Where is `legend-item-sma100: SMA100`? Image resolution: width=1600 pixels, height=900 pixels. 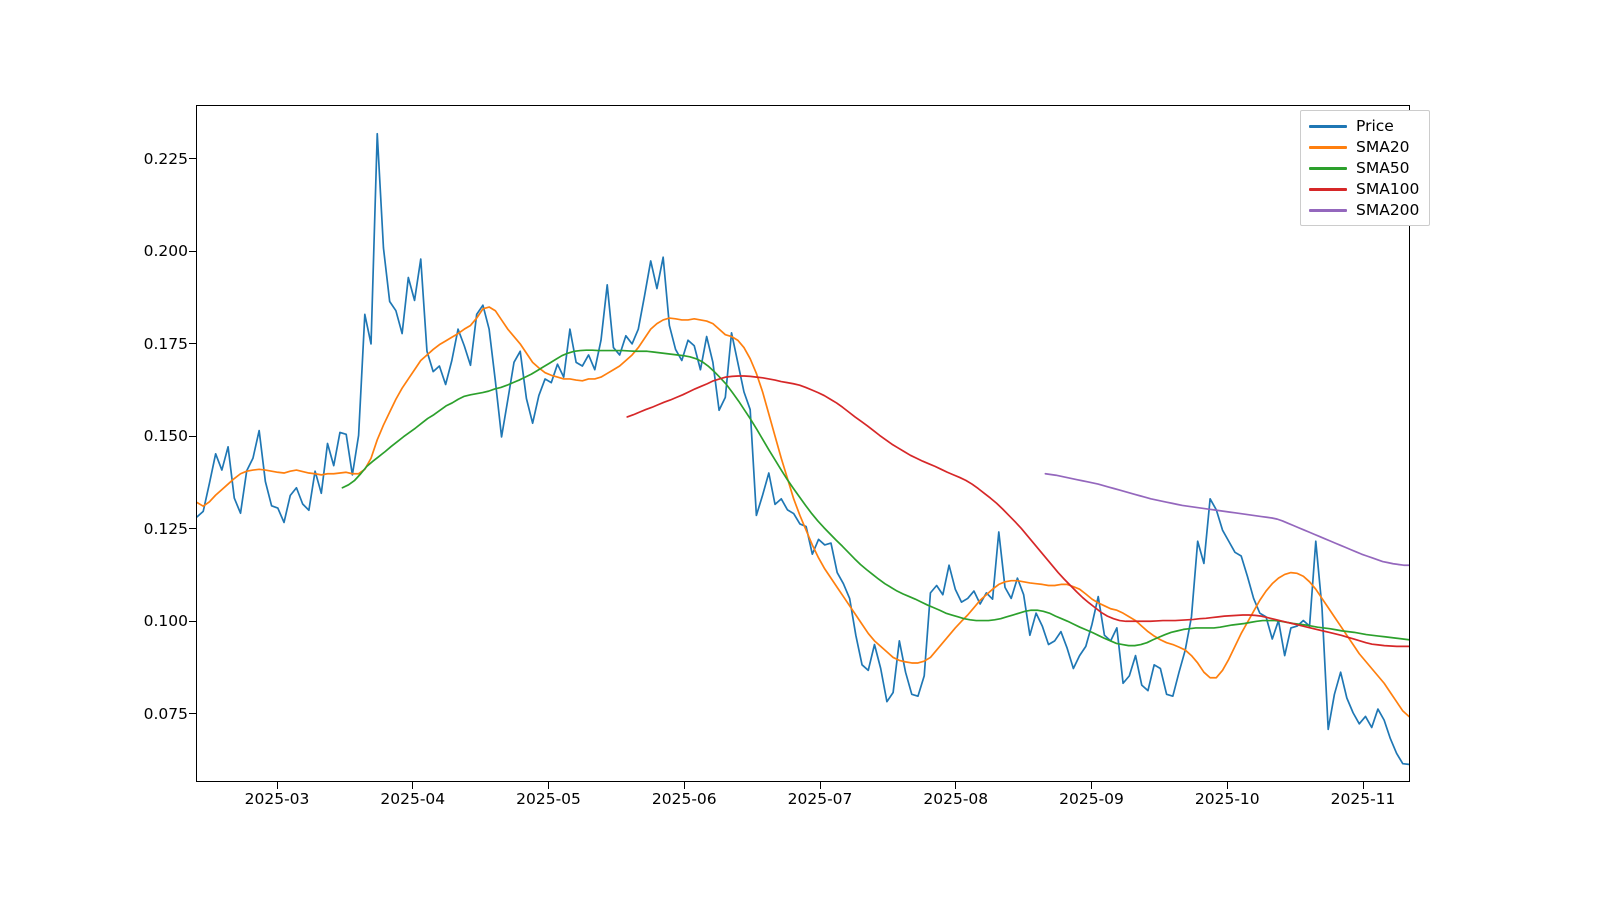 legend-item-sma100: SMA100 is located at coordinates (1364, 189).